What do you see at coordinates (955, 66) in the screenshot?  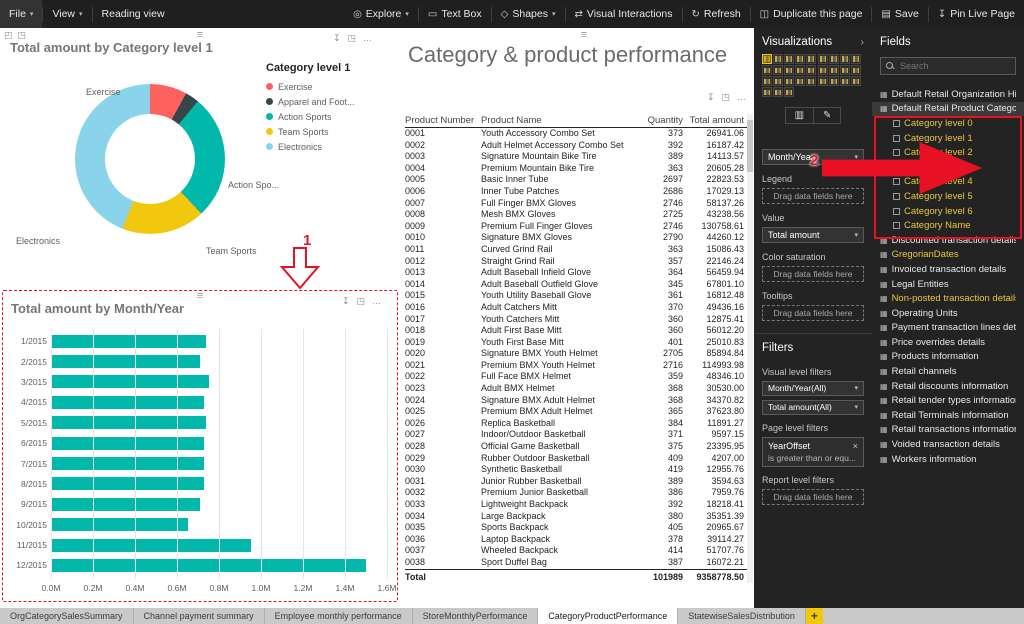 I see `search-input` at bounding box center [955, 66].